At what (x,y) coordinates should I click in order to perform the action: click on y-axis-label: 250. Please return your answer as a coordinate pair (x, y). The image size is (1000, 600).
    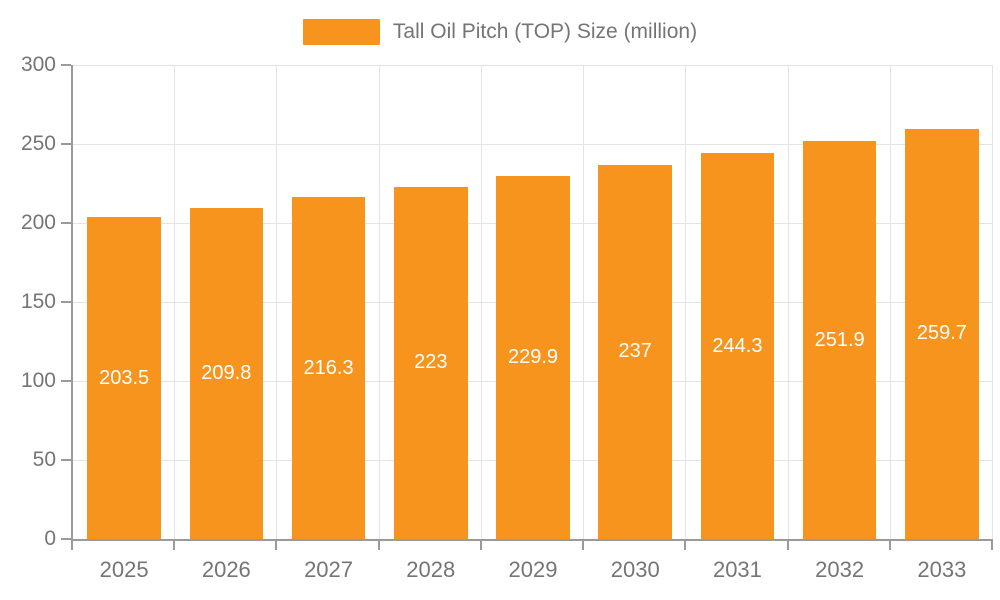
    Looking at the image, I should click on (38, 143).